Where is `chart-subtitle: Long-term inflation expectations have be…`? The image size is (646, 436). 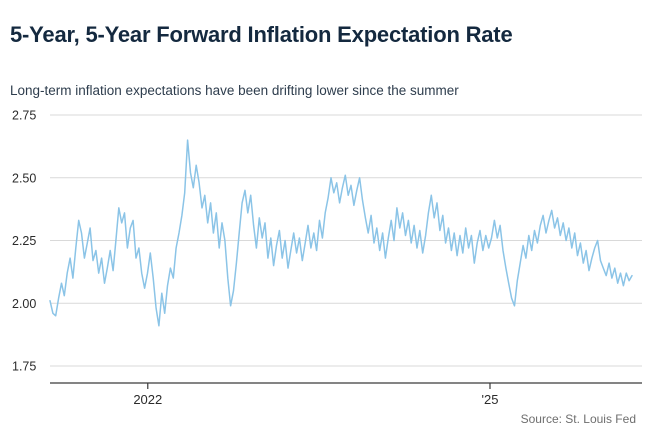 chart-subtitle: Long-term inflation expectations have be… is located at coordinates (234, 90).